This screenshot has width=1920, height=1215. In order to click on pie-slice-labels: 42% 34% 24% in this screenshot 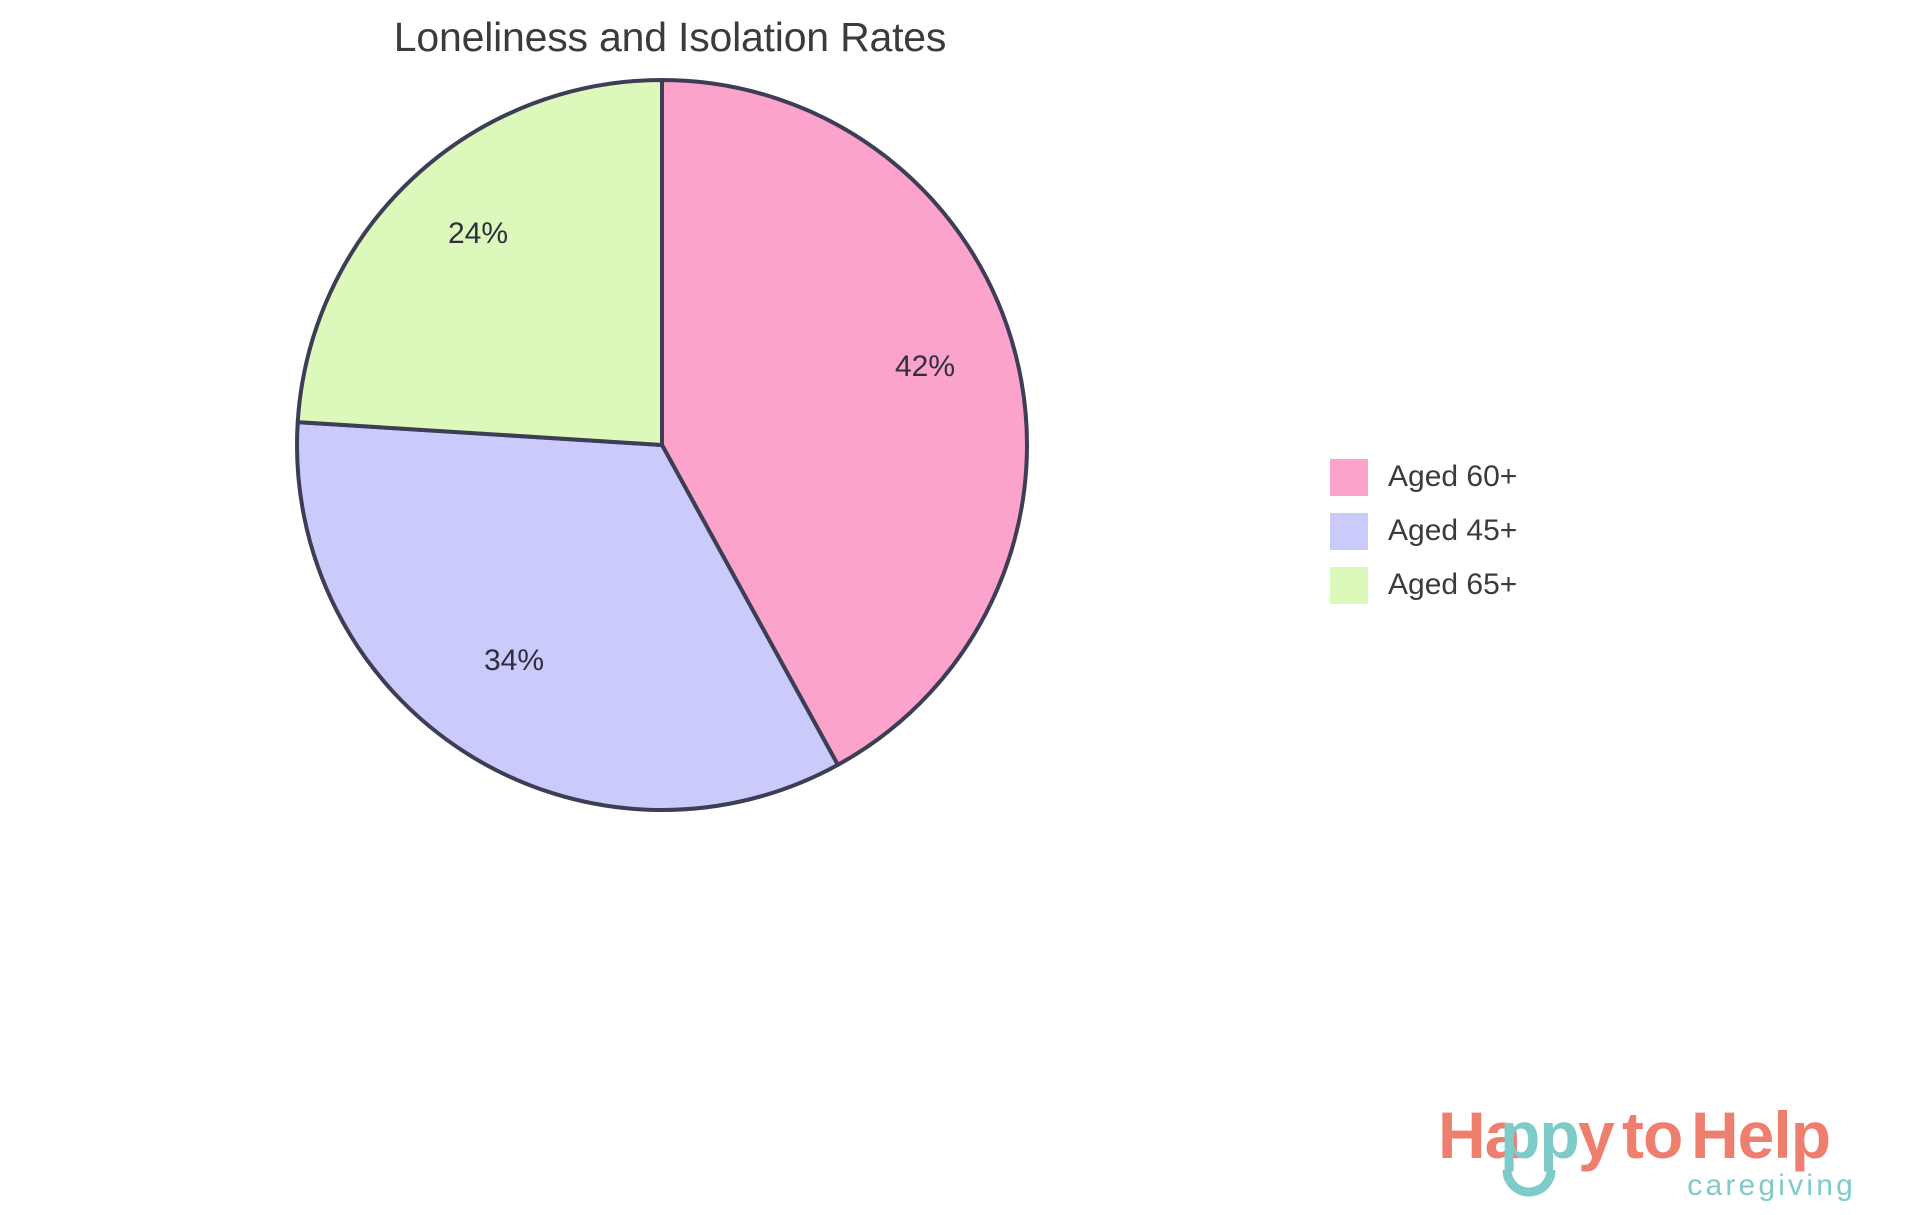, I will do `click(701, 447)`.